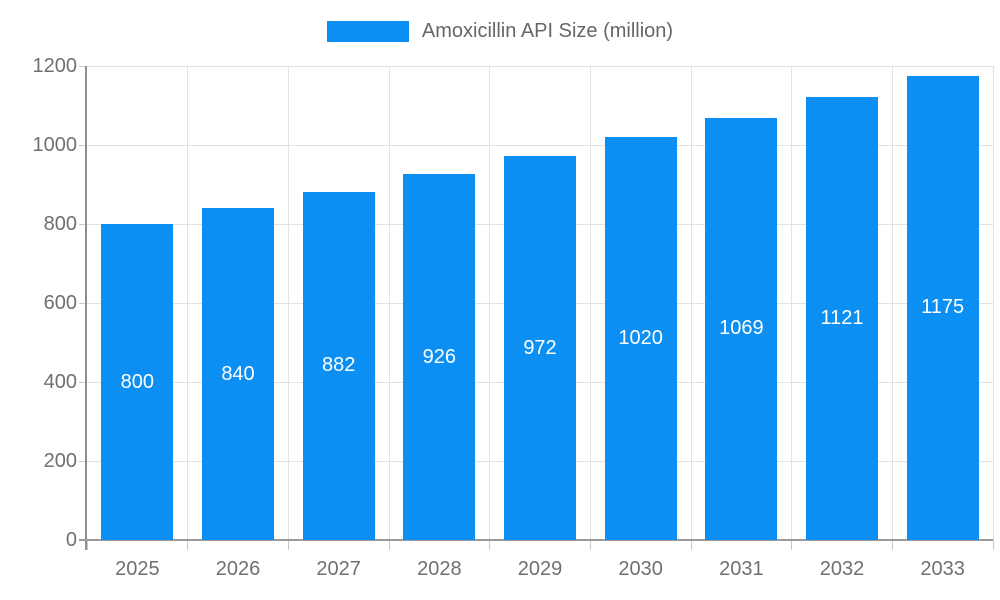 This screenshot has height=600, width=1000. I want to click on bar-value-label: 800, so click(137, 381).